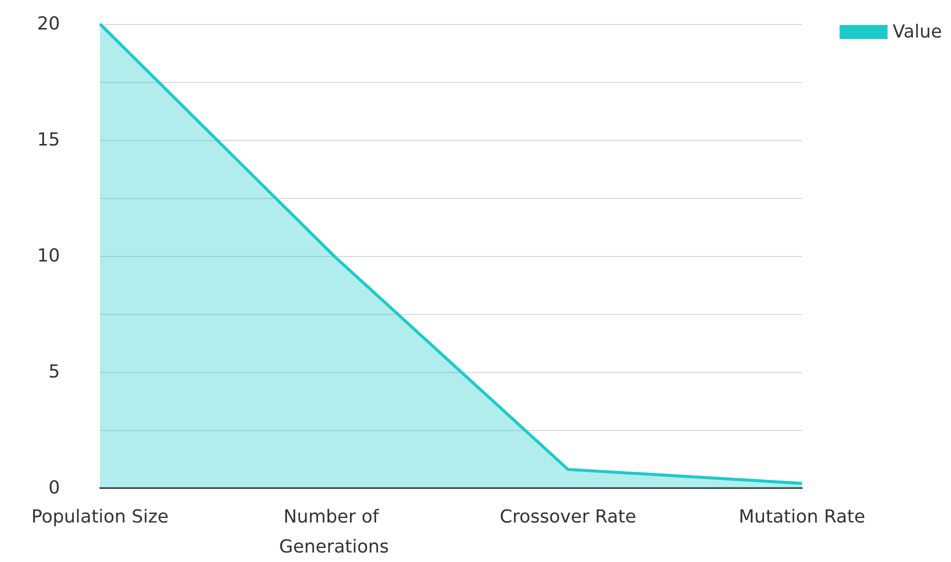  Describe the element at coordinates (54, 488) in the screenshot. I see `y-tick-label: 0` at that location.